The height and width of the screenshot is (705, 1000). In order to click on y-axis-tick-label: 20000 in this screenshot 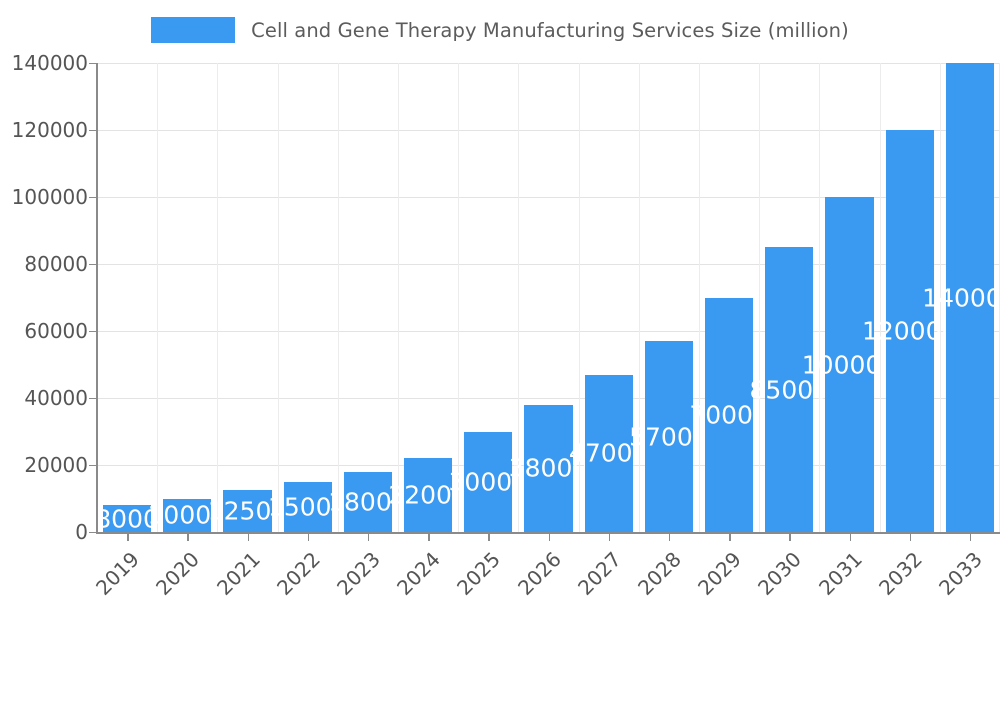, I will do `click(56, 465)`.